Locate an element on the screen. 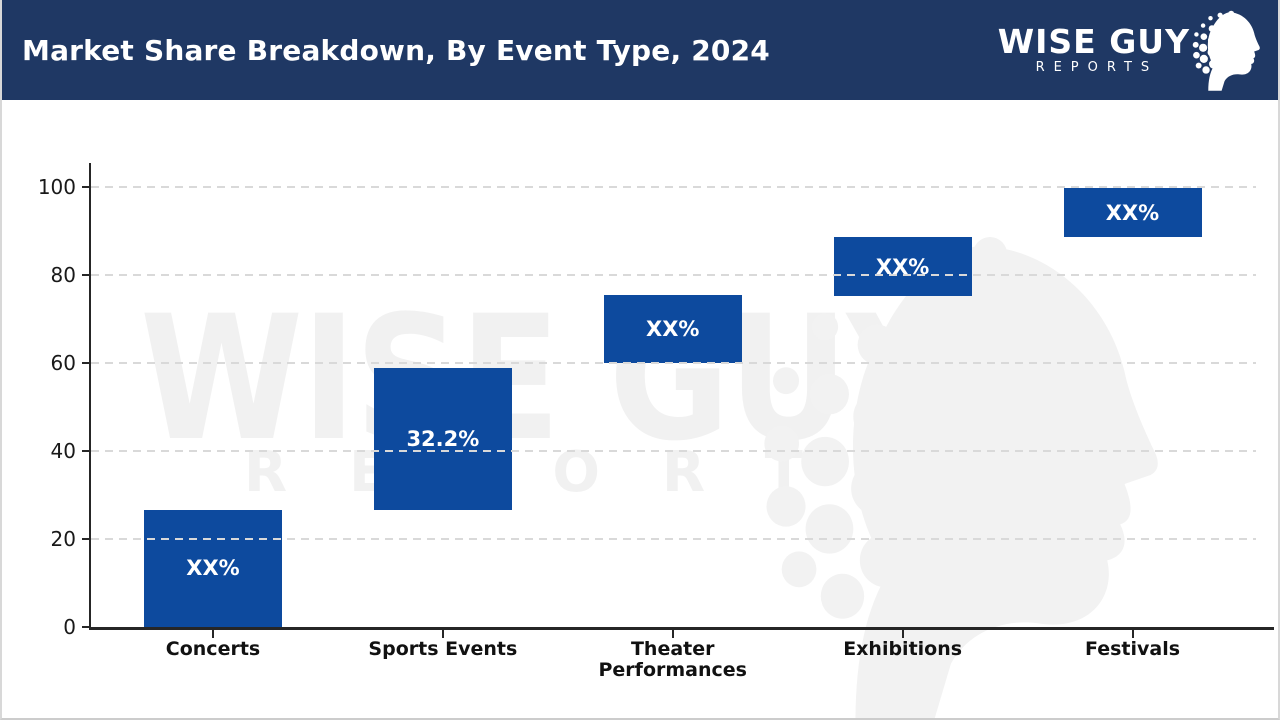 The height and width of the screenshot is (720, 1280). y-axis-tick-label-100: 100 is located at coordinates (56, 187).